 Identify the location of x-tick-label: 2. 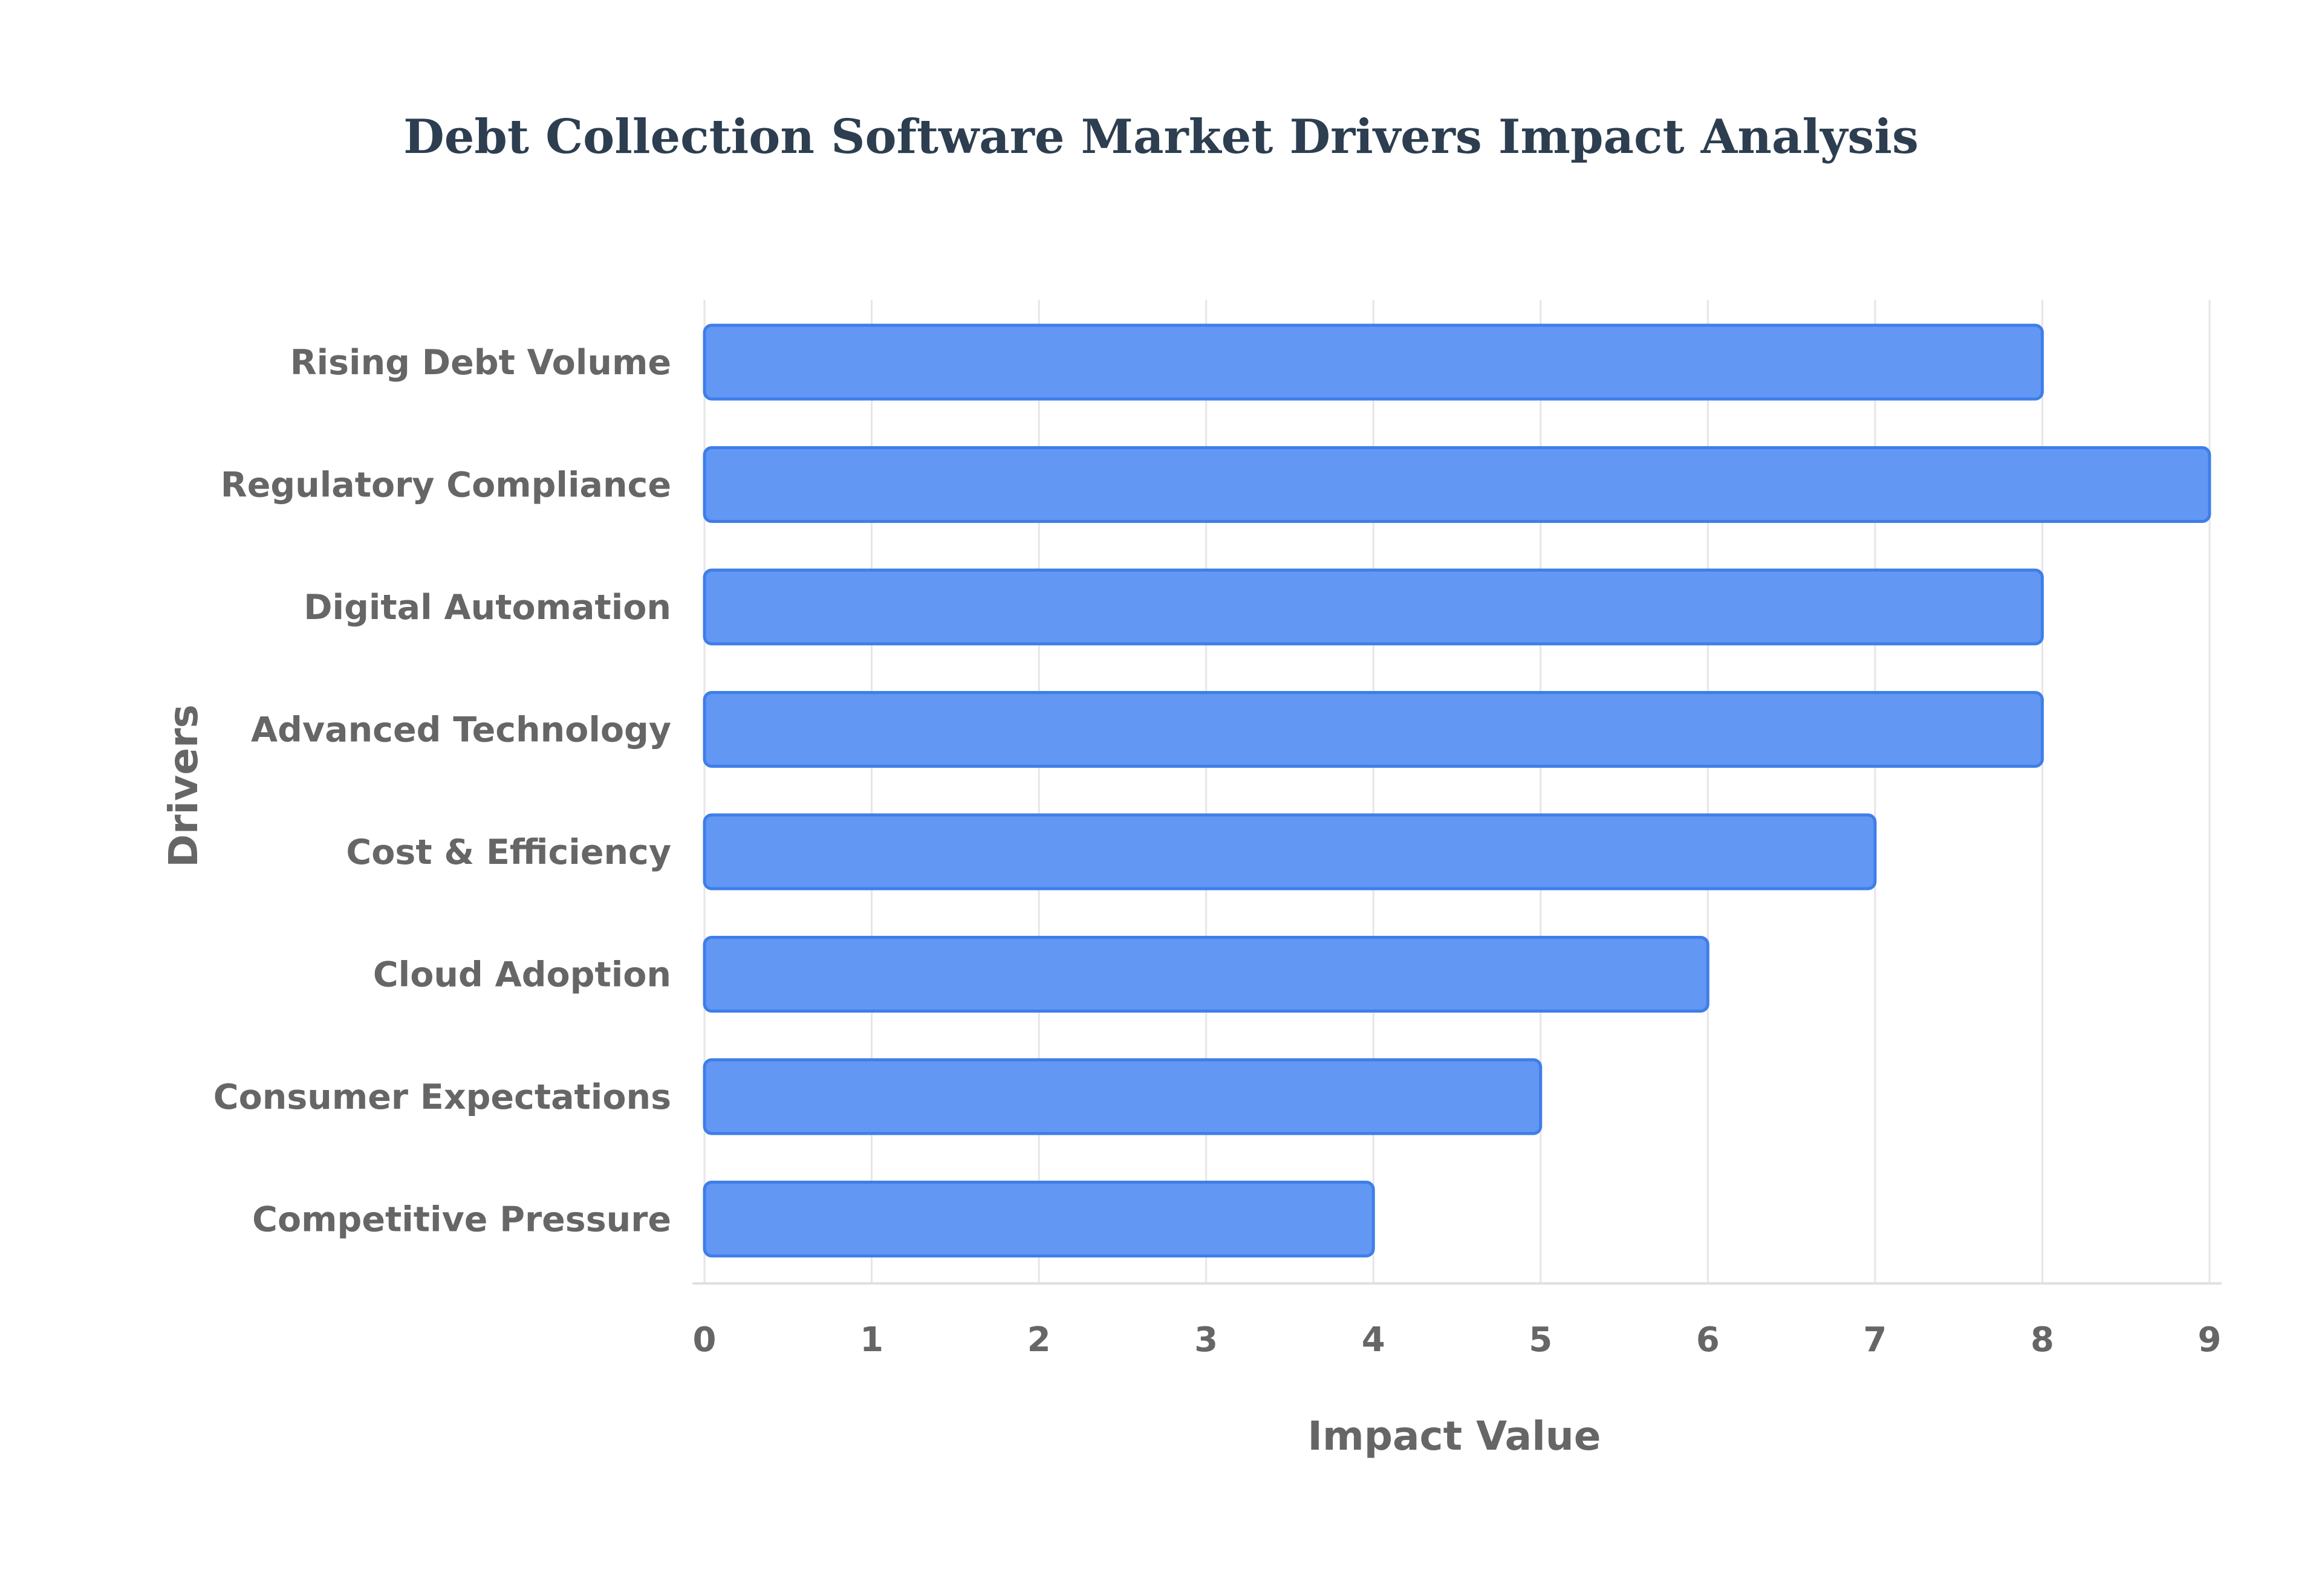
(1039, 1340).